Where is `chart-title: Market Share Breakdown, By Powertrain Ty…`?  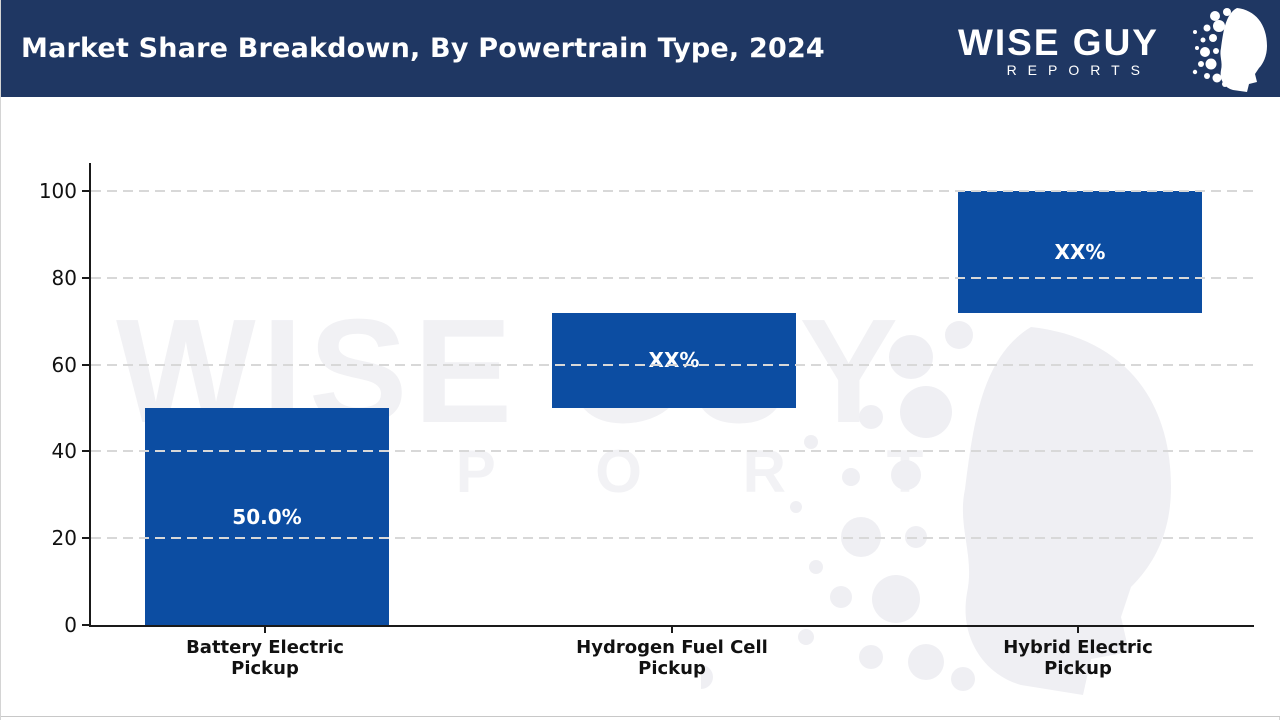 chart-title: Market Share Breakdown, By Powertrain Ty… is located at coordinates (423, 48).